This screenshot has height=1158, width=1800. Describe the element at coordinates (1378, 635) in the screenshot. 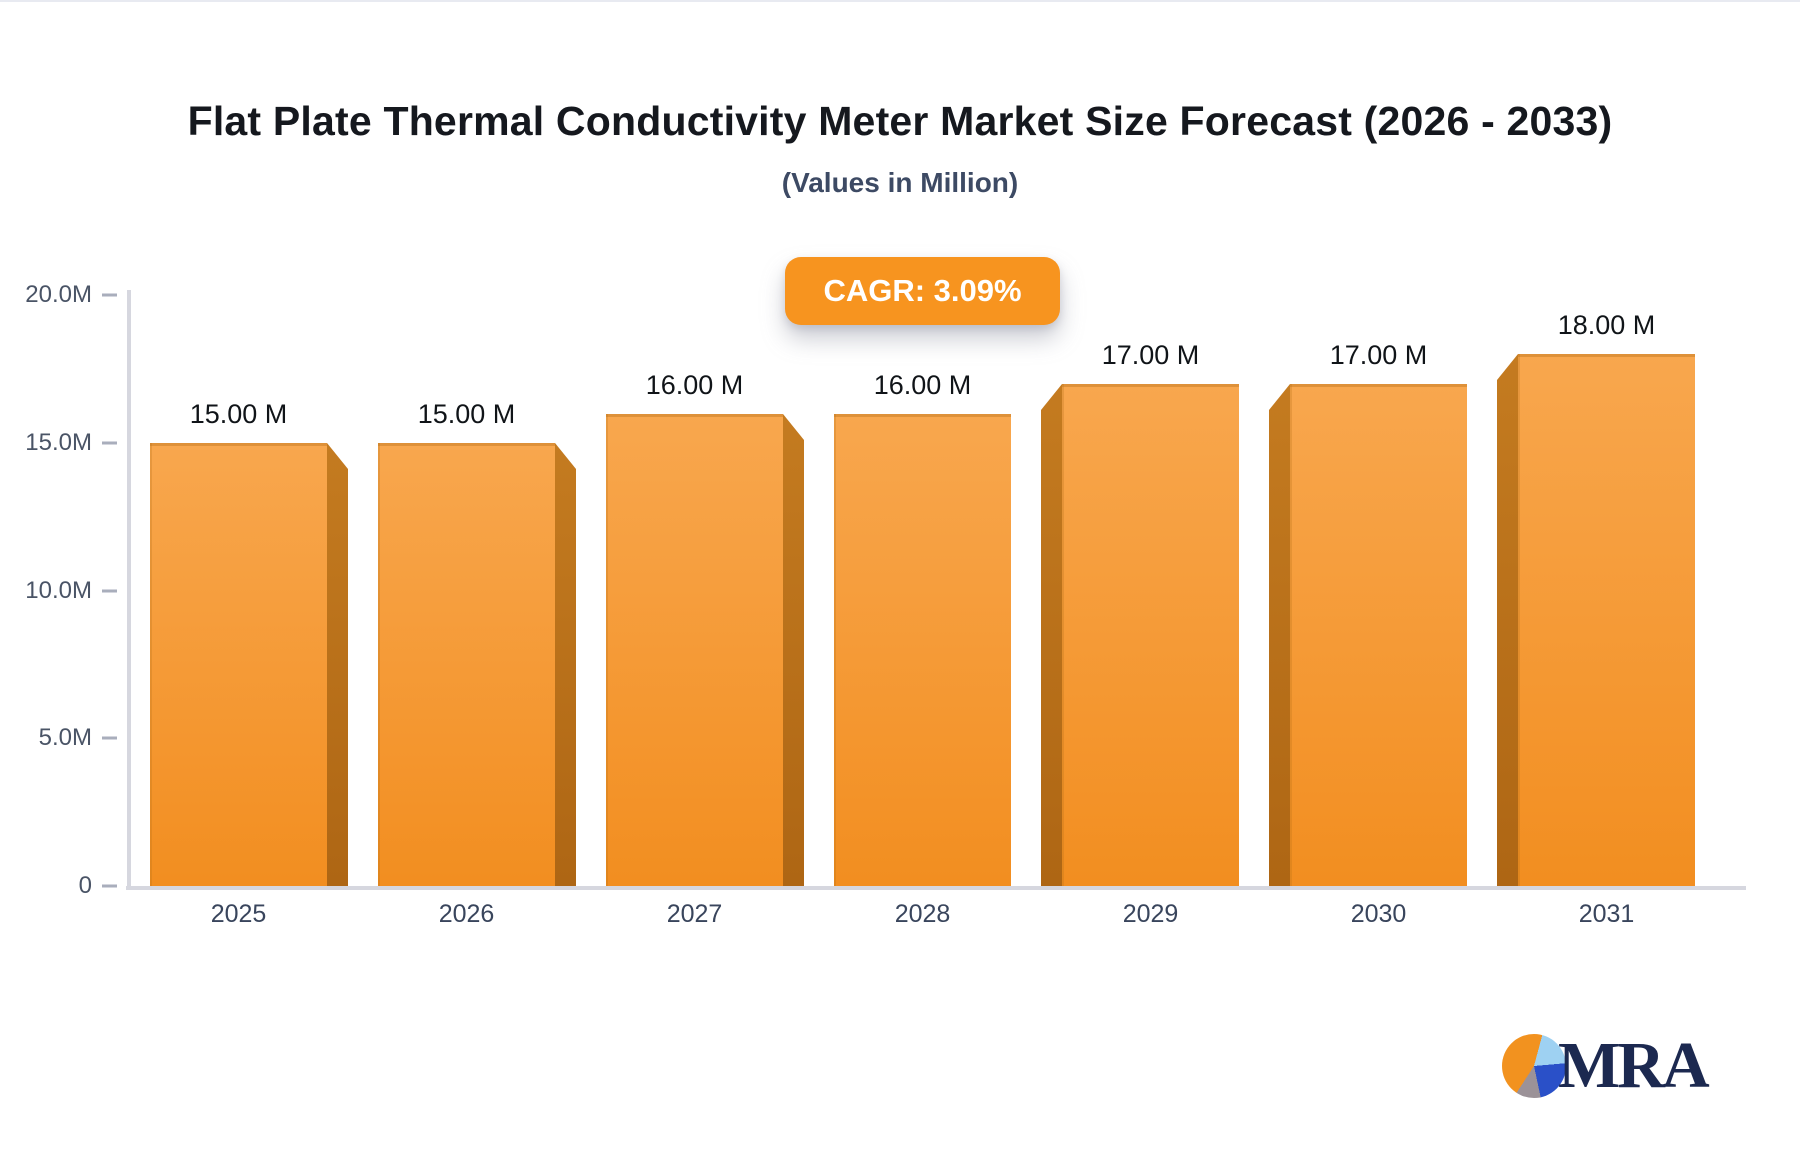

I see `bar-2030` at that location.